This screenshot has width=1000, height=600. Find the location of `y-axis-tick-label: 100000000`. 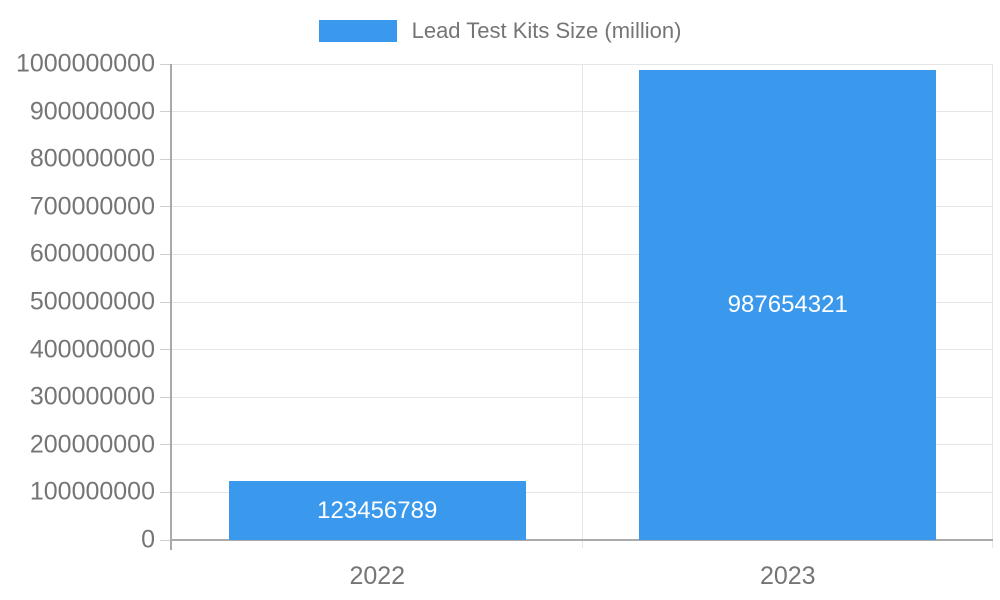

y-axis-tick-label: 100000000 is located at coordinates (92, 491).